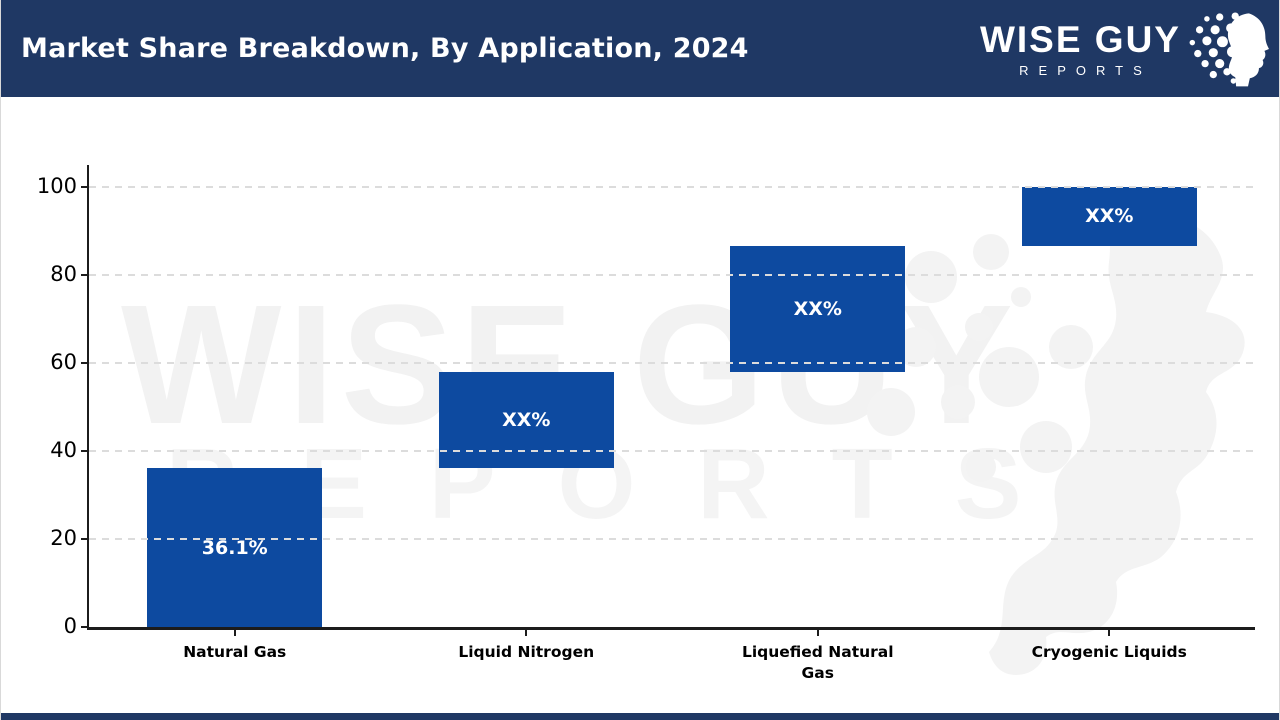 The height and width of the screenshot is (720, 1280). What do you see at coordinates (640, 716) in the screenshot?
I see `footer-bar` at bounding box center [640, 716].